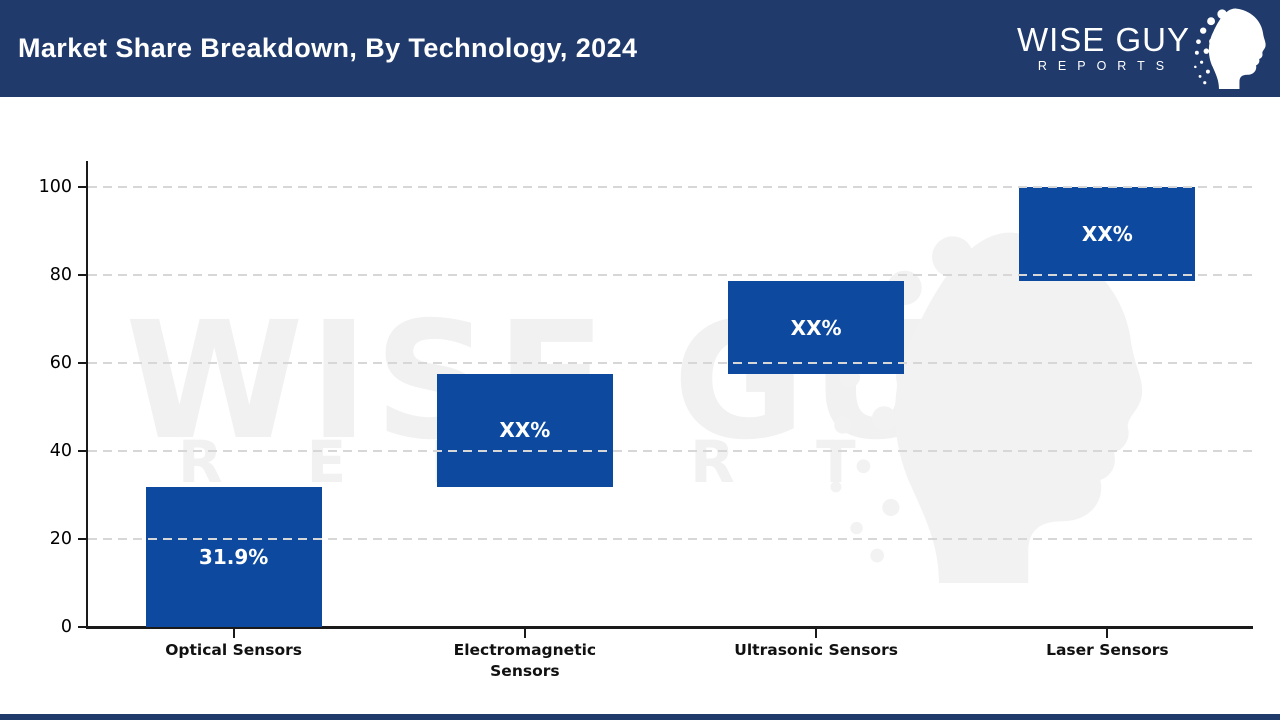 Image resolution: width=1280 pixels, height=720 pixels. Describe the element at coordinates (60, 539) in the screenshot. I see `y-axis-tick-label: 20` at that location.